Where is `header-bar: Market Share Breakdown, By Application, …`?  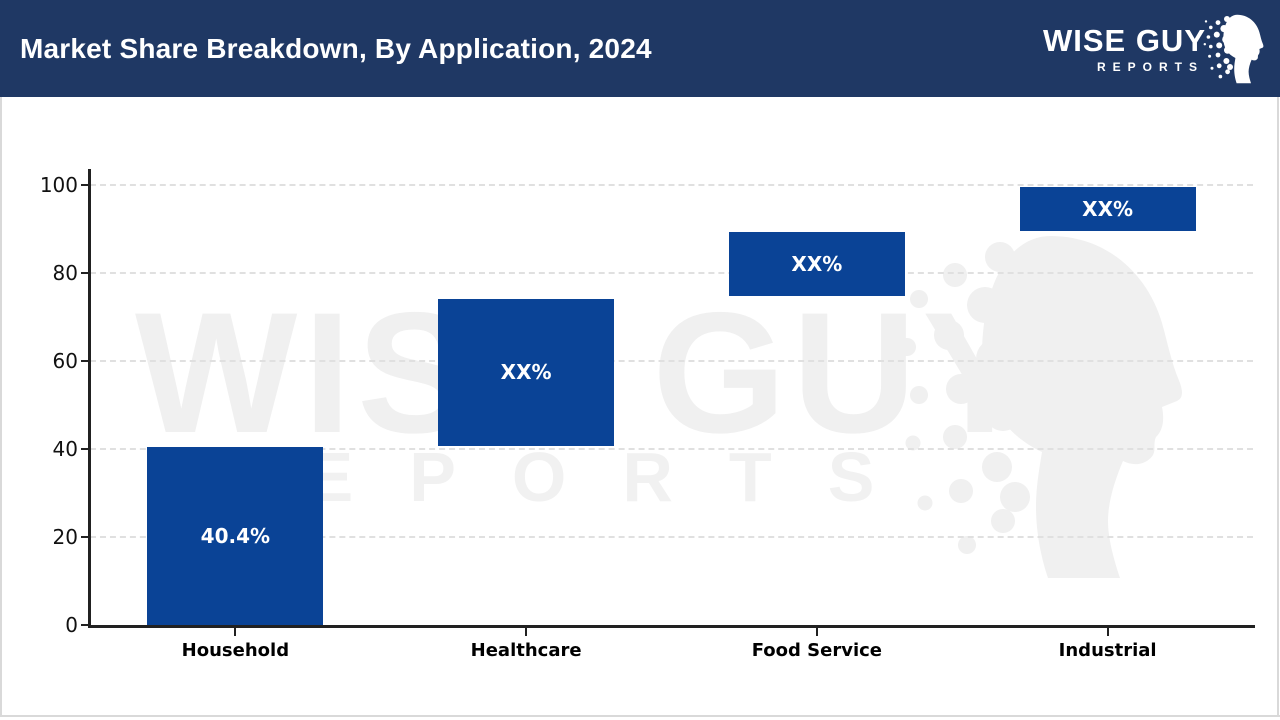 header-bar: Market Share Breakdown, By Application, … is located at coordinates (640, 48).